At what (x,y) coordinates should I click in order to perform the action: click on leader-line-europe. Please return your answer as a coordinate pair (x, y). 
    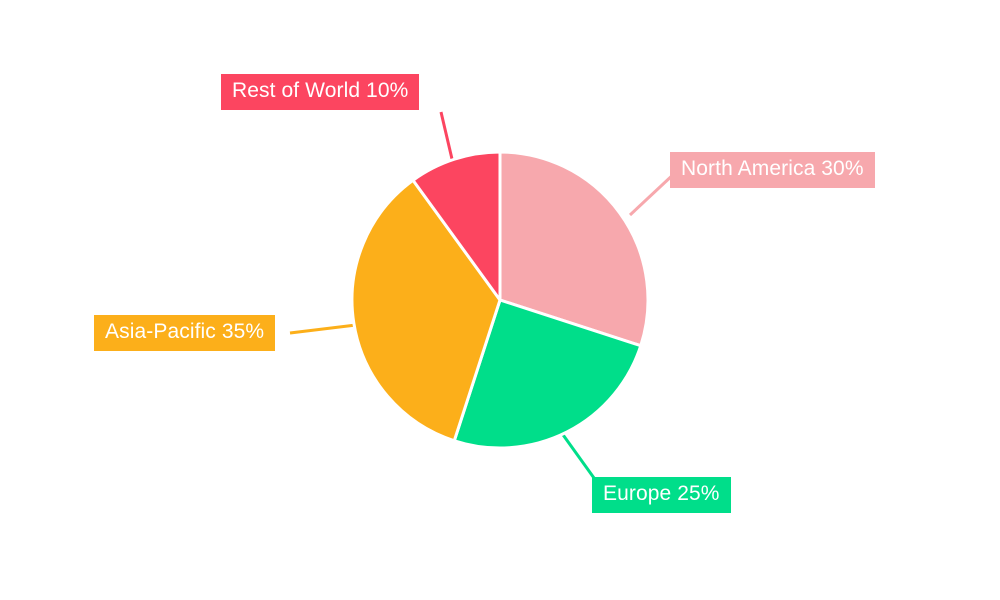
    Looking at the image, I should click on (577, 455).